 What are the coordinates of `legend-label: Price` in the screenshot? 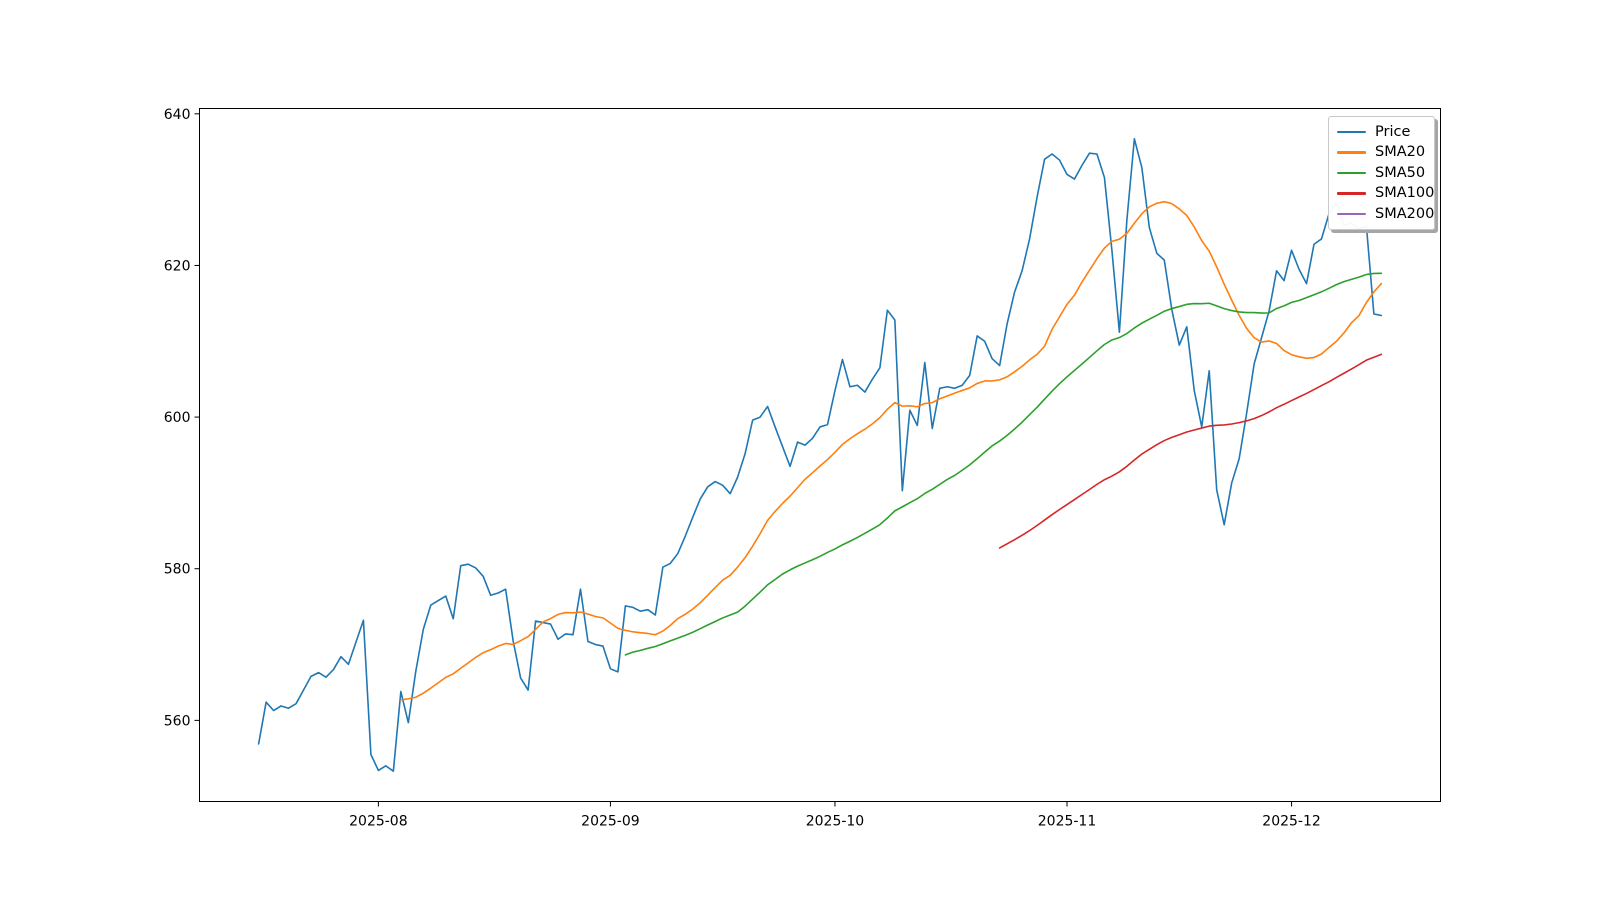 It's located at (1393, 131).